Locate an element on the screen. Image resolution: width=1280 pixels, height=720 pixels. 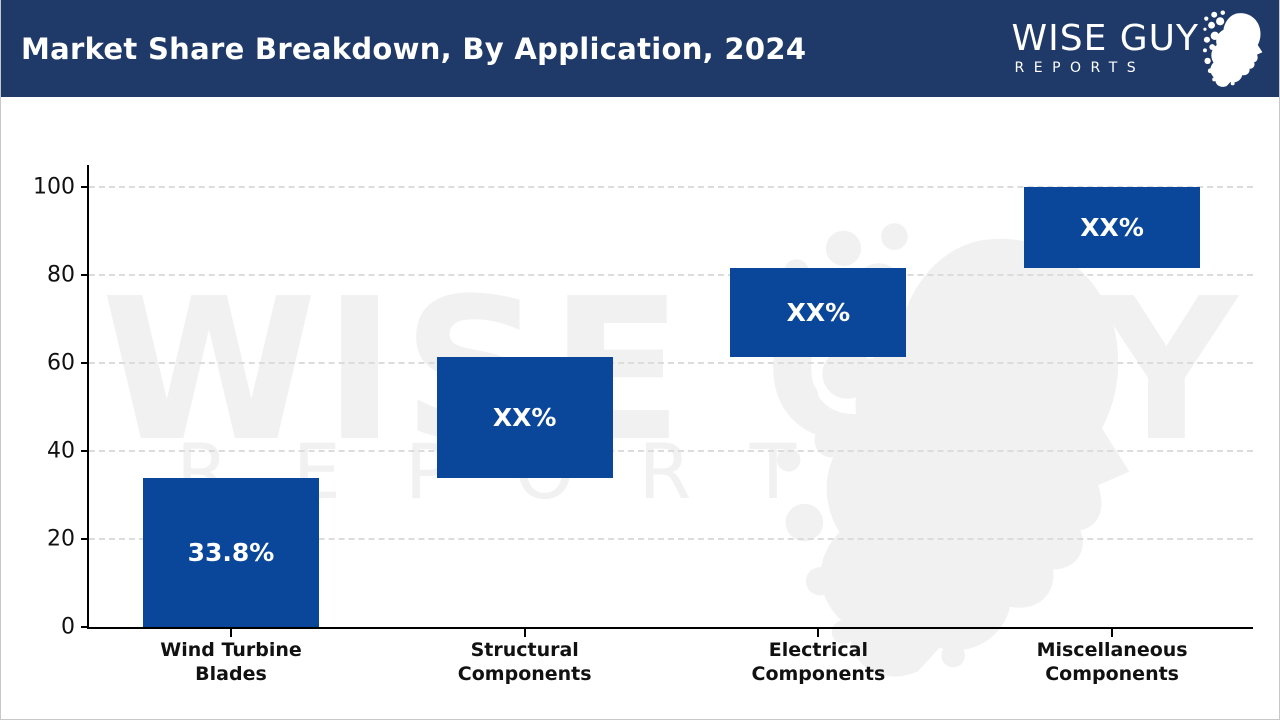
x-axis-line is located at coordinates (670, 628).